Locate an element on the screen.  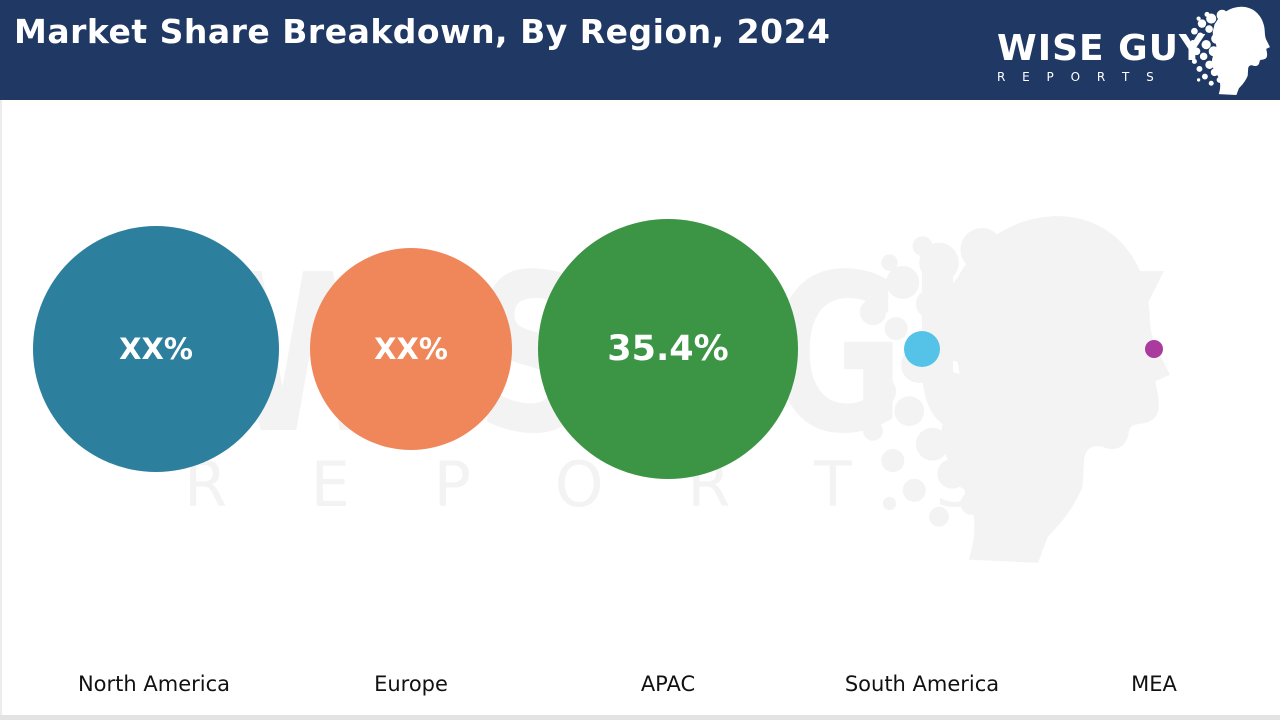
bubble-value-north-america: XX% is located at coordinates (156, 349).